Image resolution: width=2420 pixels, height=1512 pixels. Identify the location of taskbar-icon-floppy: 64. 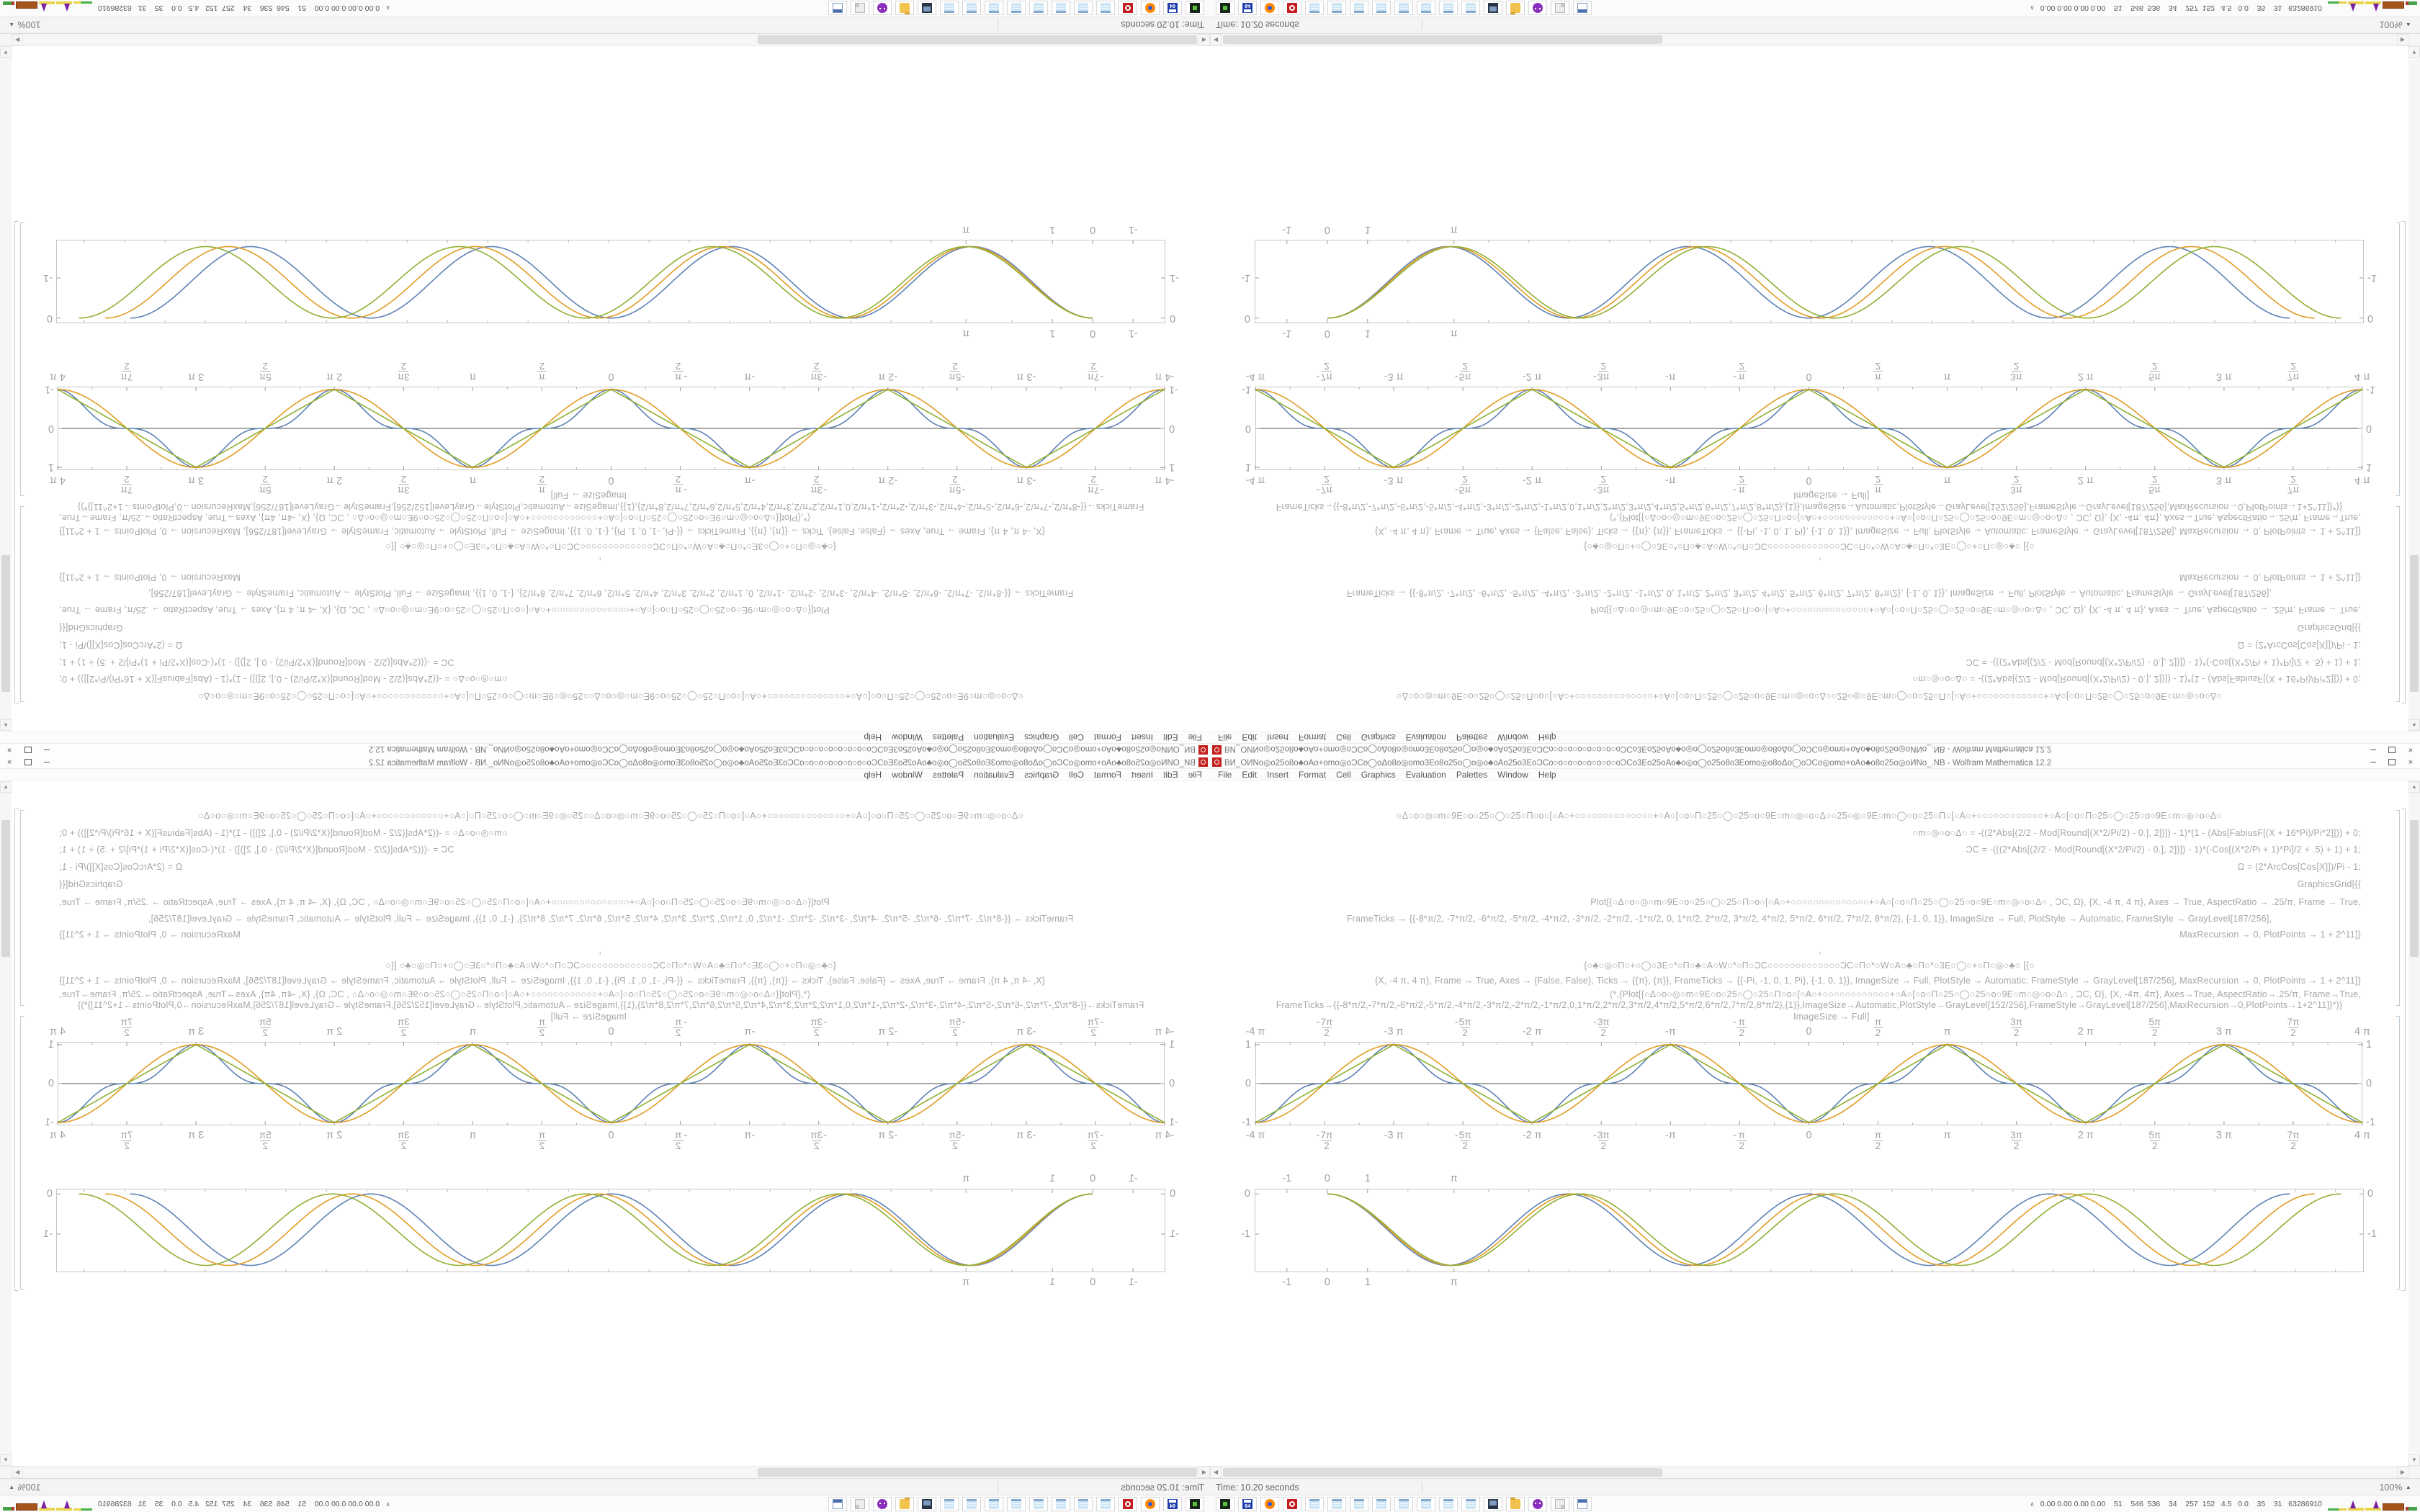
(1172, 1504).